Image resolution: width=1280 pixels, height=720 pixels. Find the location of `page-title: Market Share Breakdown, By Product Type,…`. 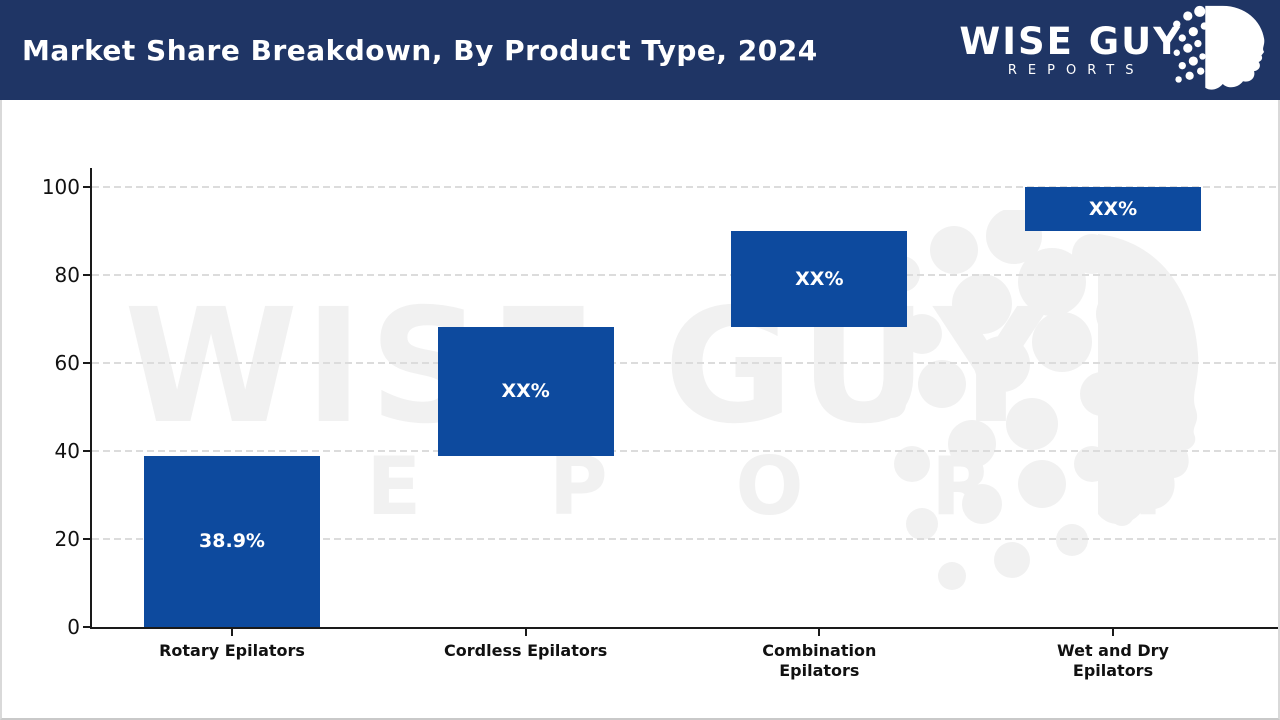

page-title: Market Share Breakdown, By Product Type,… is located at coordinates (420, 50).